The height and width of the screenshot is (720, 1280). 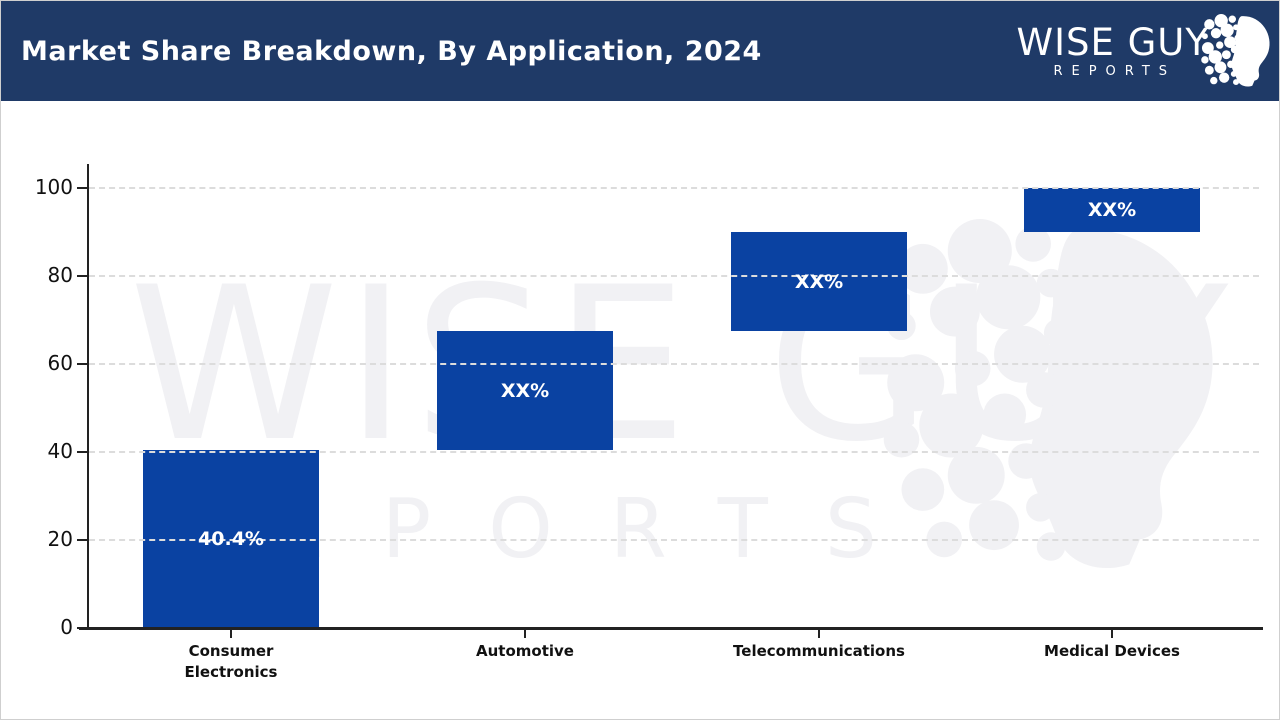 What do you see at coordinates (1112, 651) in the screenshot?
I see `x-category-label: Medical Devices` at bounding box center [1112, 651].